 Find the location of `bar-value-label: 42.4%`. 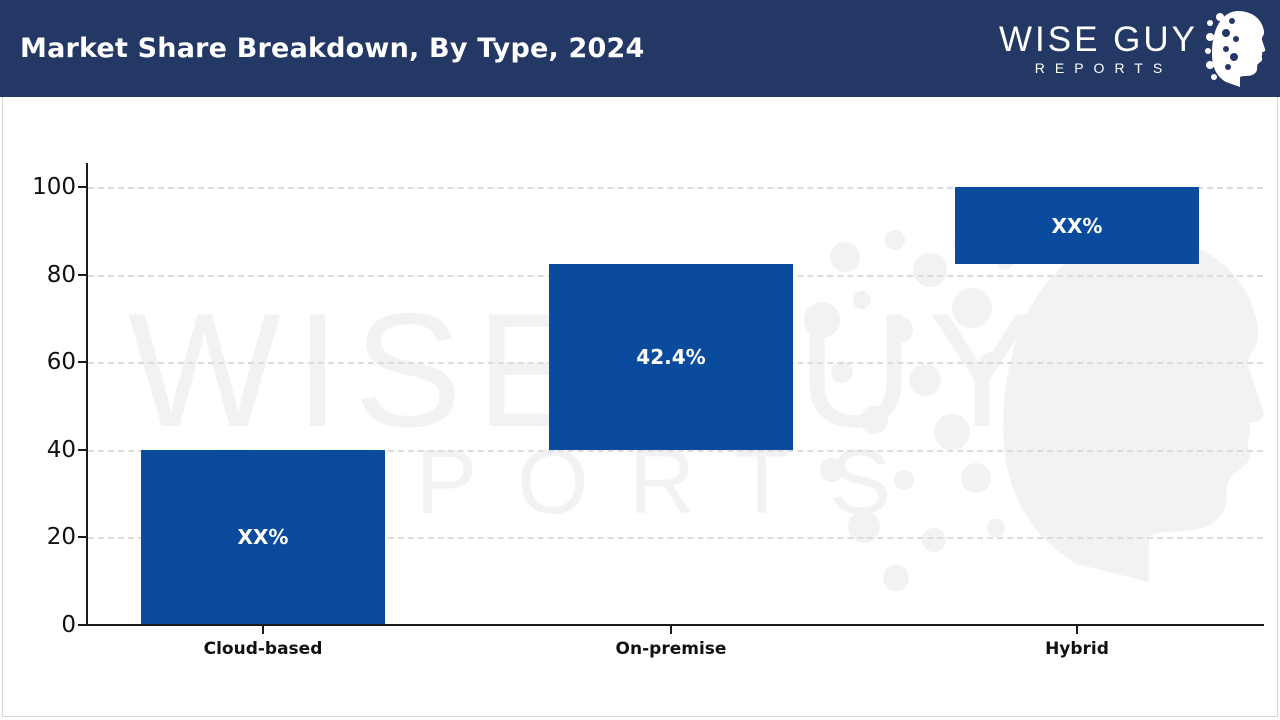

bar-value-label: 42.4% is located at coordinates (671, 356).